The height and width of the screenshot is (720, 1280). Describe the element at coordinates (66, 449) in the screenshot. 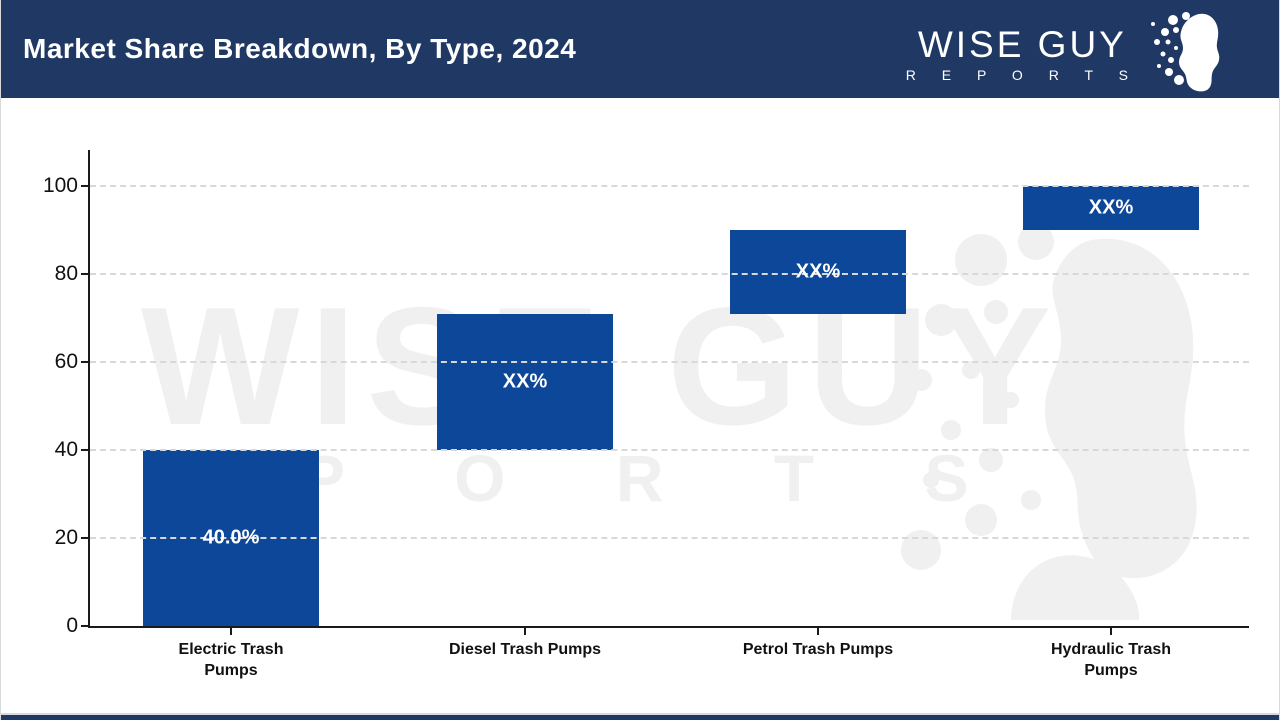

I see `y-tick-label: 40` at that location.